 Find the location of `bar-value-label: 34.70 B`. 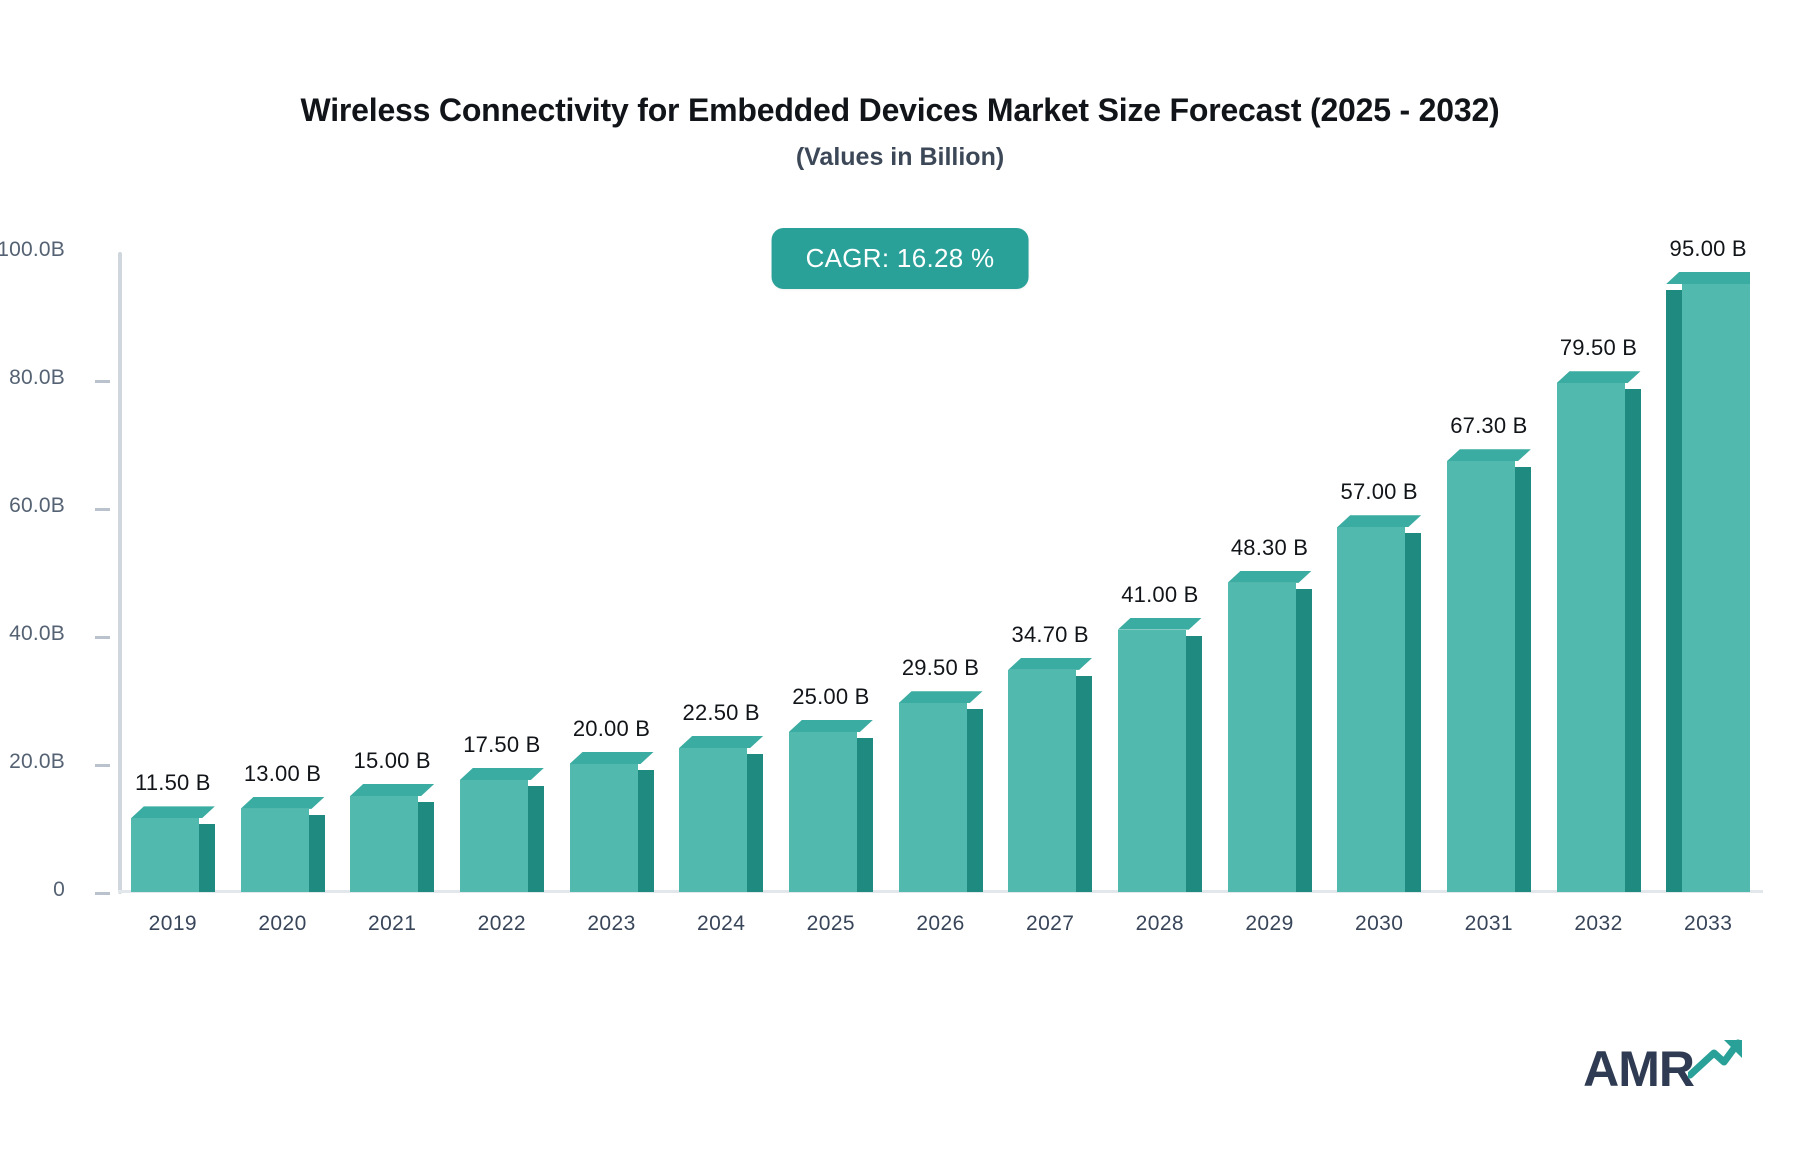

bar-value-label: 34.70 B is located at coordinates (1050, 634).